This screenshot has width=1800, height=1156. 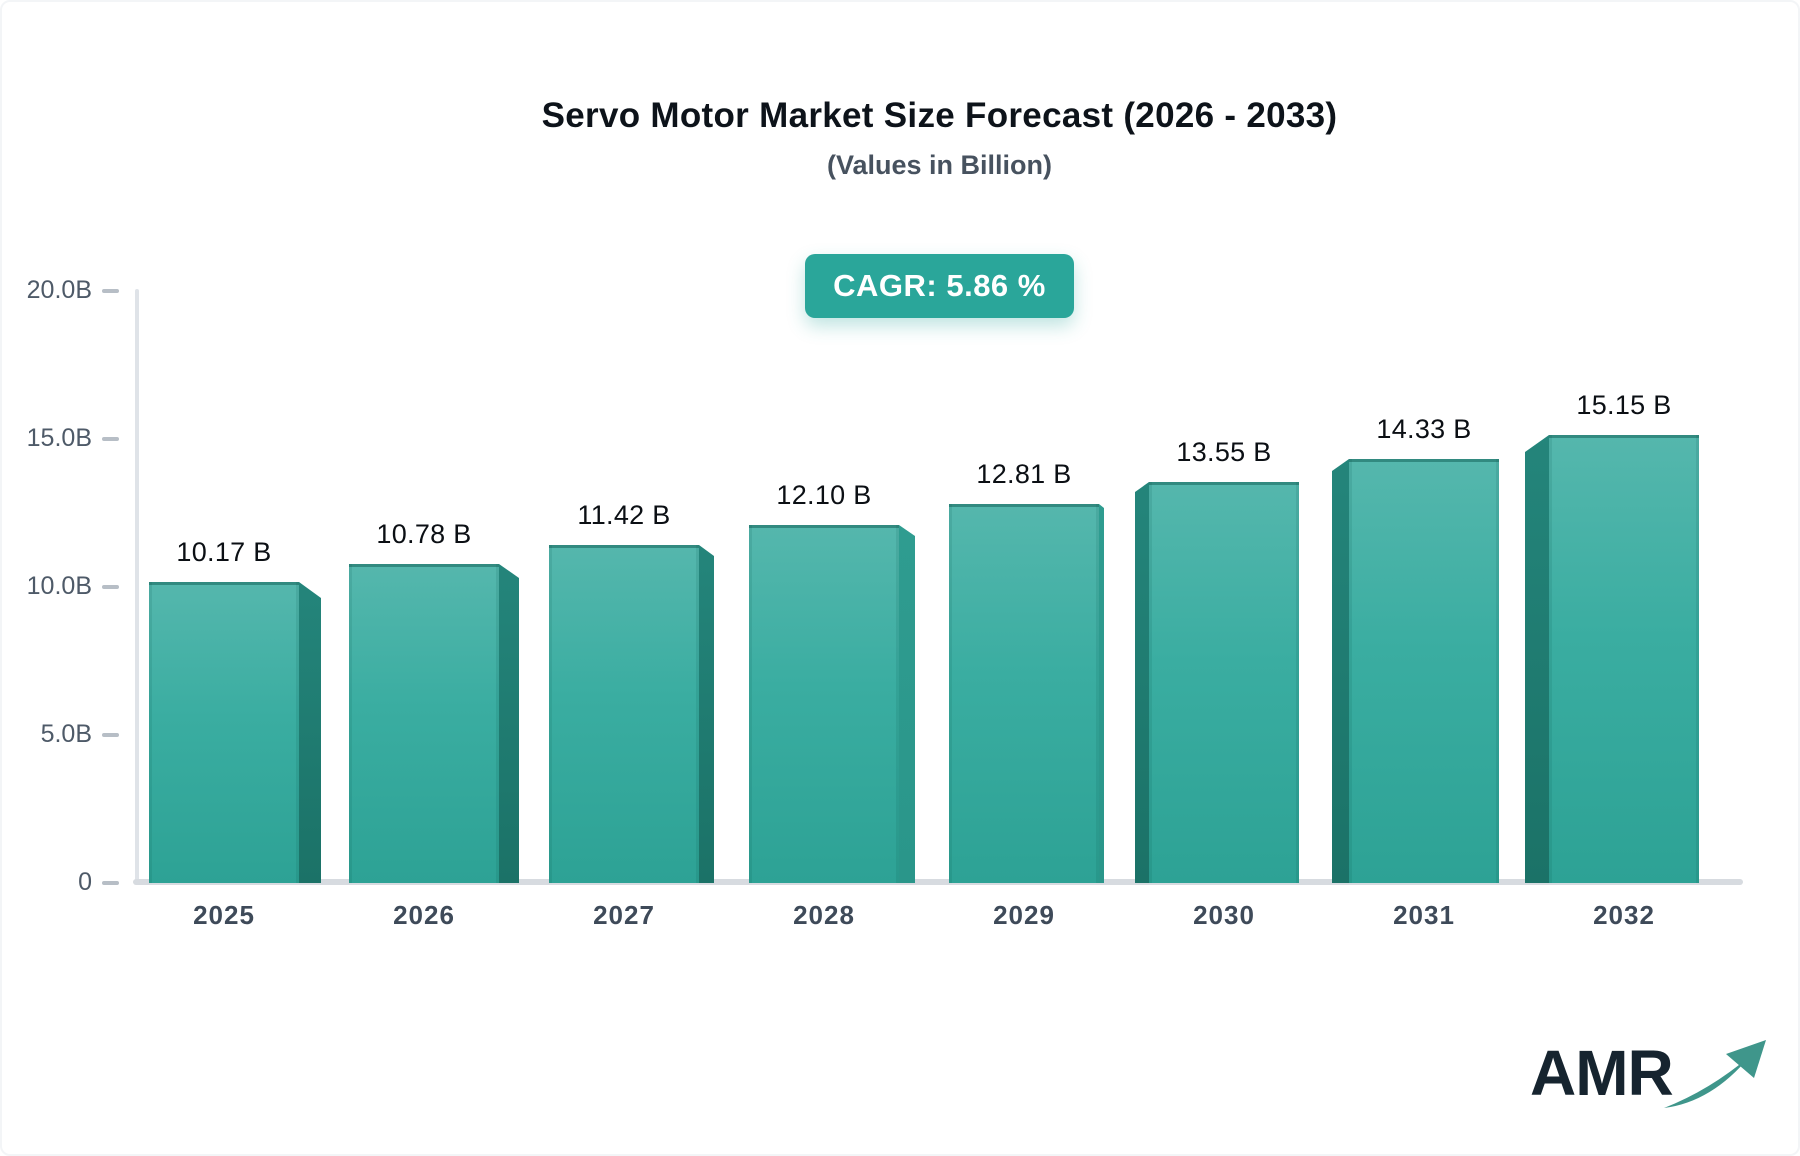 I want to click on bar-2031, so click(x=1424, y=671).